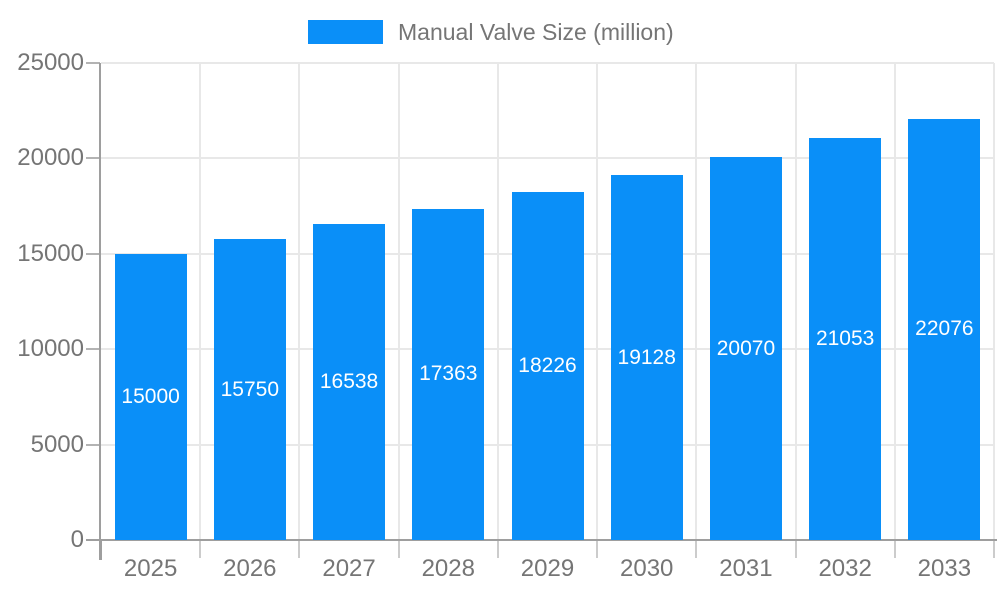 This screenshot has height=600, width=1000. I want to click on bar-value-label: 15750, so click(250, 389).